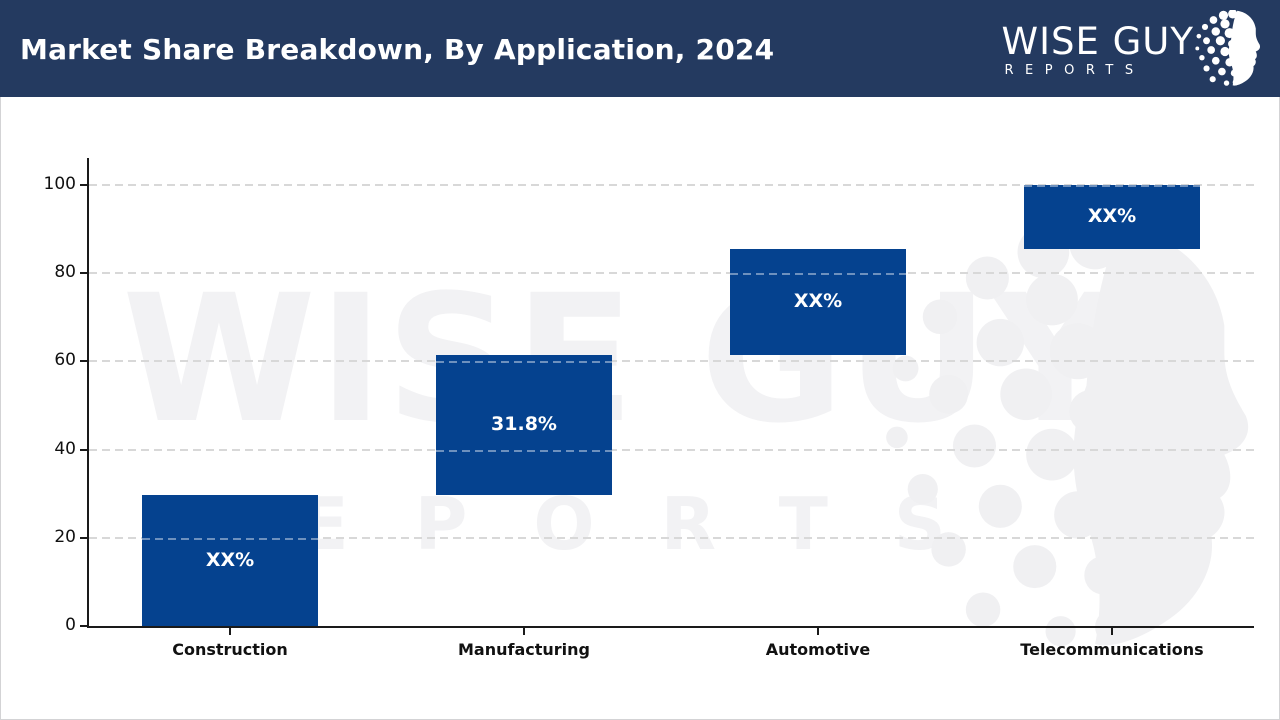  What do you see at coordinates (88, 393) in the screenshot?
I see `y-axis-line` at bounding box center [88, 393].